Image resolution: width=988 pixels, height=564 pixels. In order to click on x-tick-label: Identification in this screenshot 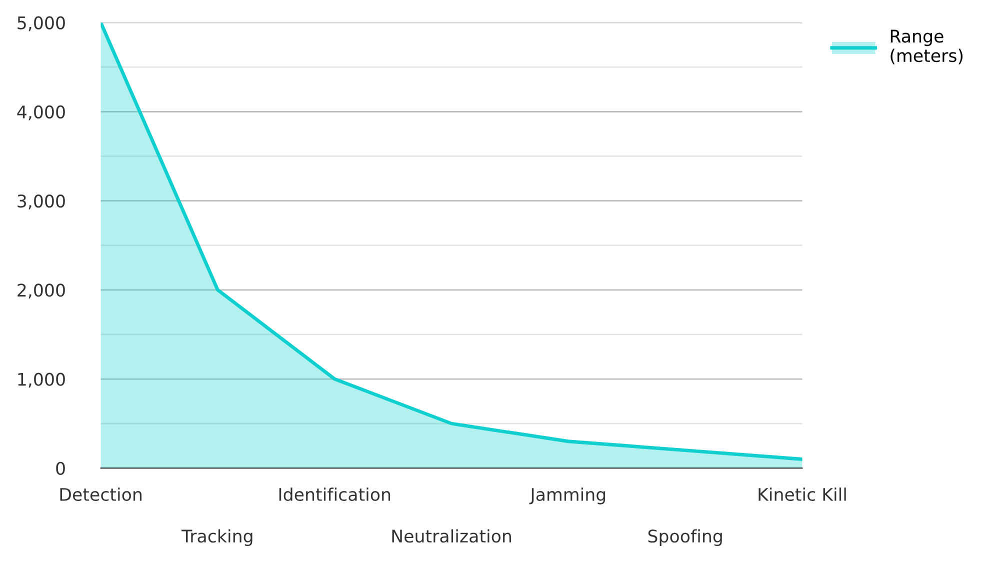, I will do `click(334, 495)`.